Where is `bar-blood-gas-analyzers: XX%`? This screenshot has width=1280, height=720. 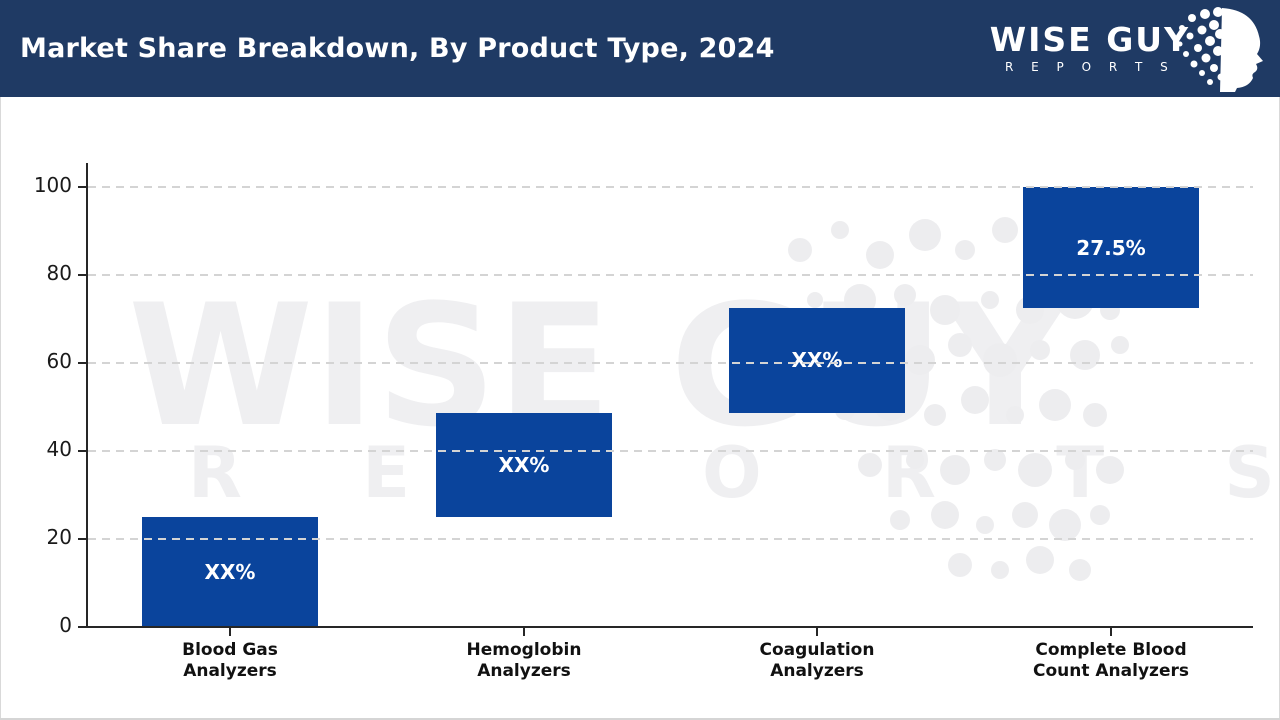
bar-blood-gas-analyzers: XX% is located at coordinates (230, 572).